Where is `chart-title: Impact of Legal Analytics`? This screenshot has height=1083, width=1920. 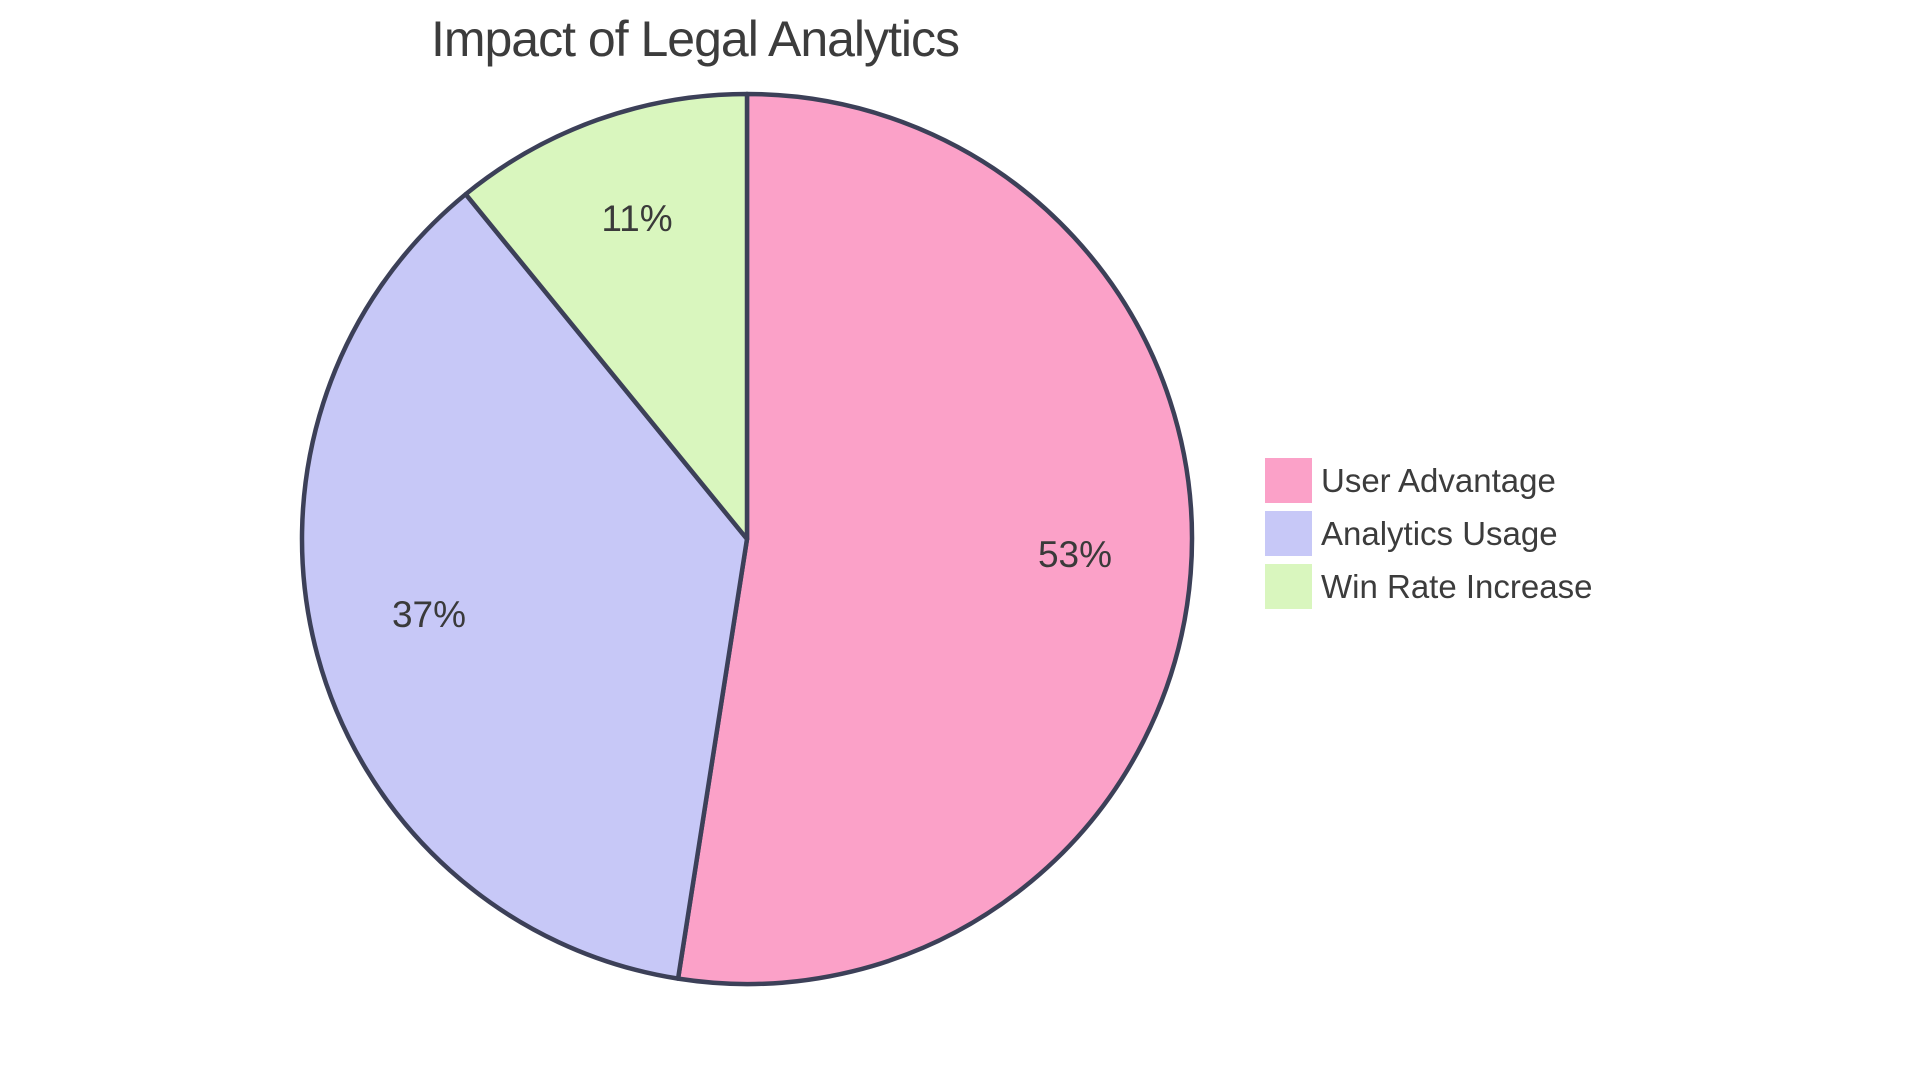 chart-title: Impact of Legal Analytics is located at coordinates (695, 39).